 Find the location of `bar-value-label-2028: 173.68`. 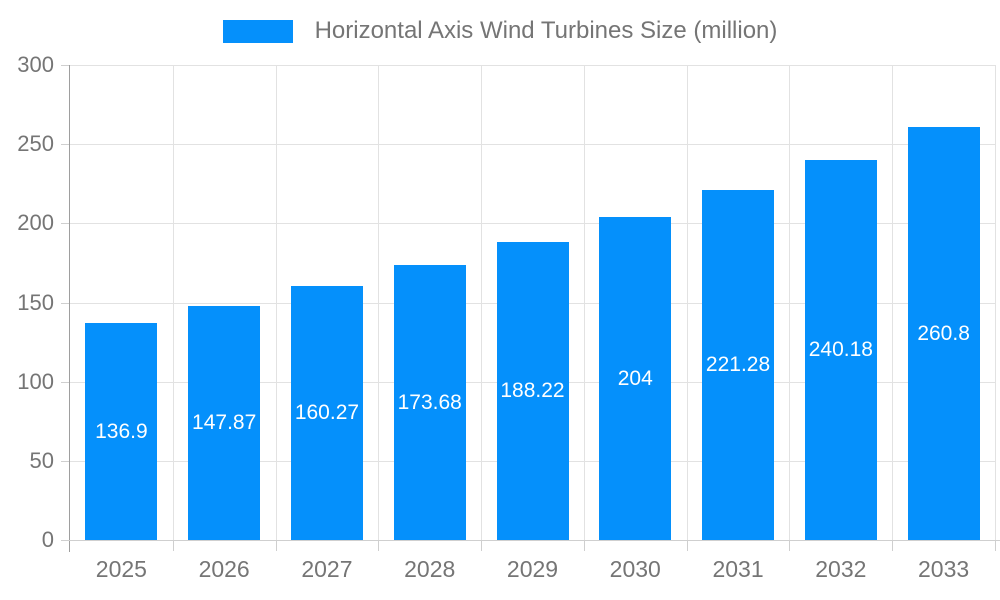

bar-value-label-2028: 173.68 is located at coordinates (429, 402).